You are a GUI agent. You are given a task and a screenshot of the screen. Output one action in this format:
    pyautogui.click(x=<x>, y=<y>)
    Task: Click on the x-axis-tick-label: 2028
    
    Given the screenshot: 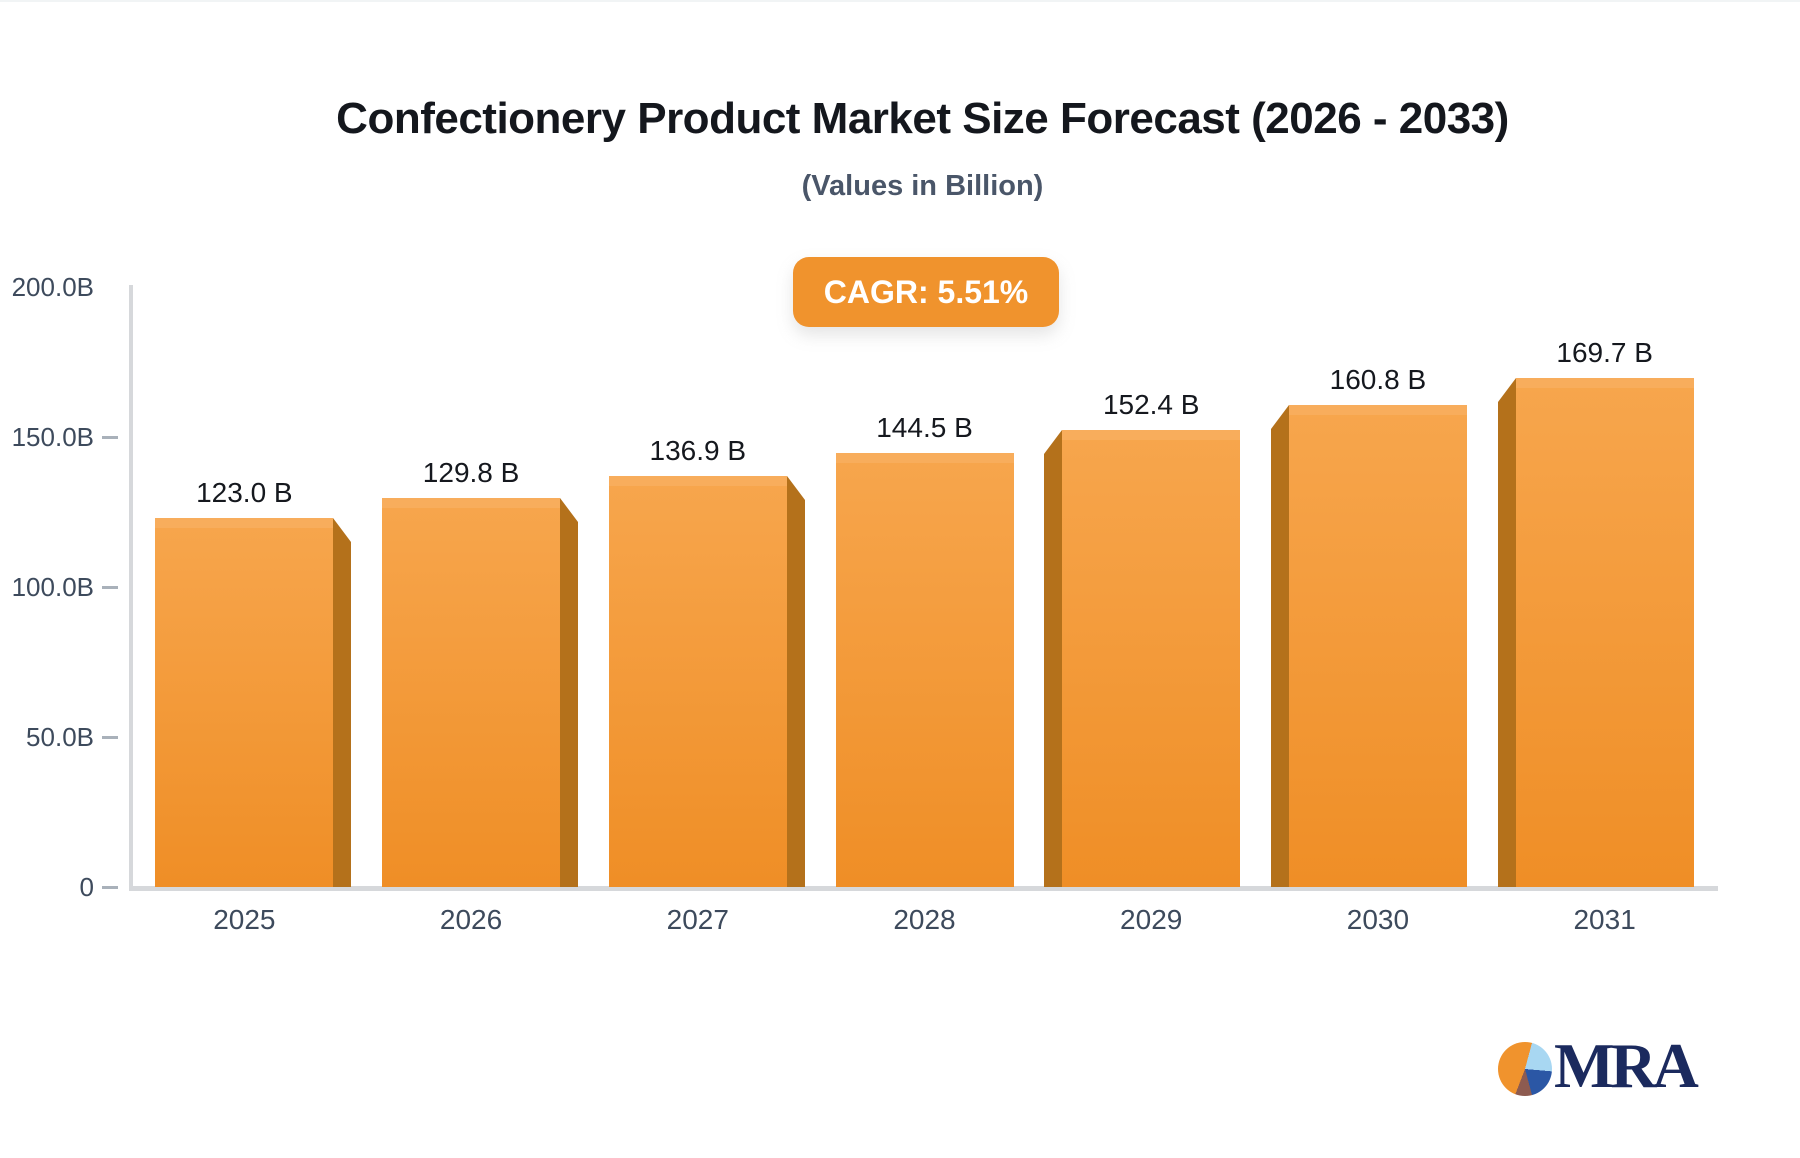 What is the action you would take?
    pyautogui.click(x=924, y=919)
    